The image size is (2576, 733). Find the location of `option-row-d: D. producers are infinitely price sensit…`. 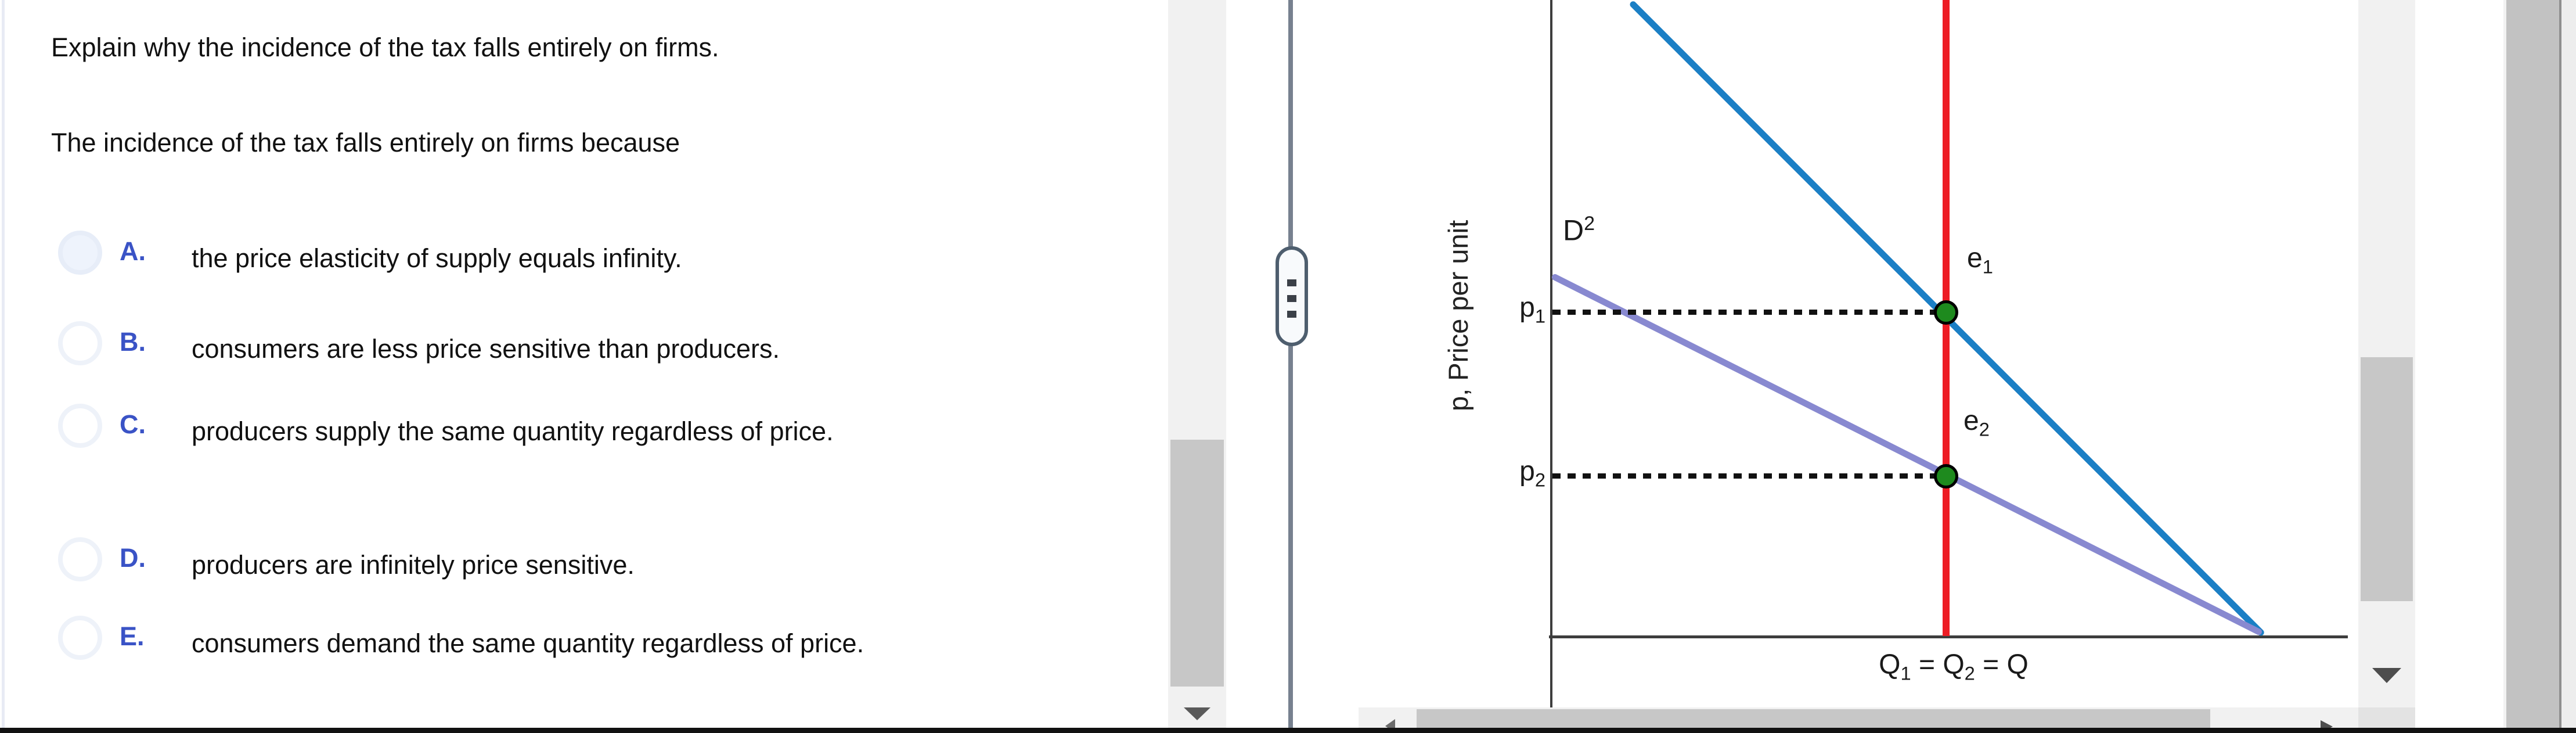

option-row-d: D. producers are infinitely price sensit… is located at coordinates (569, 586).